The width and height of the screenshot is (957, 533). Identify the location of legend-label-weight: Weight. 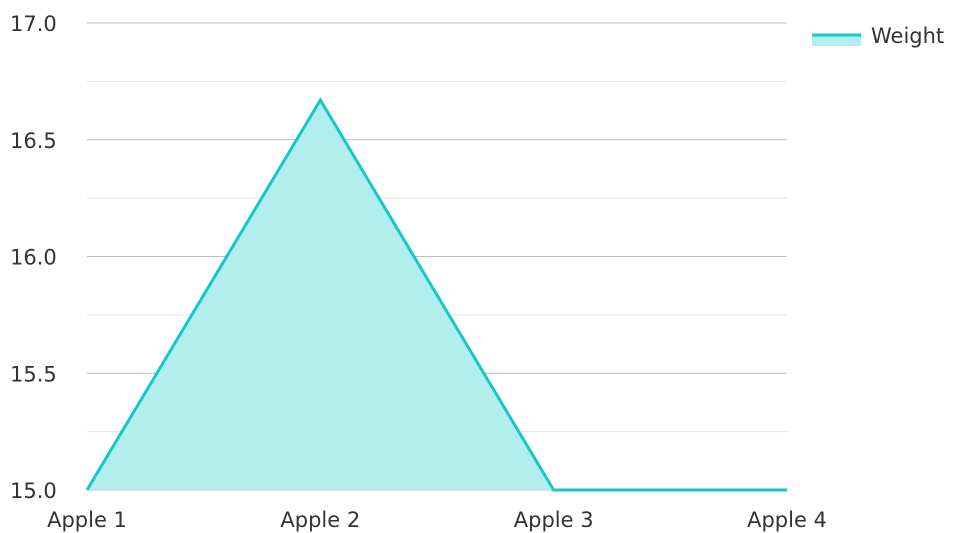
(907, 36).